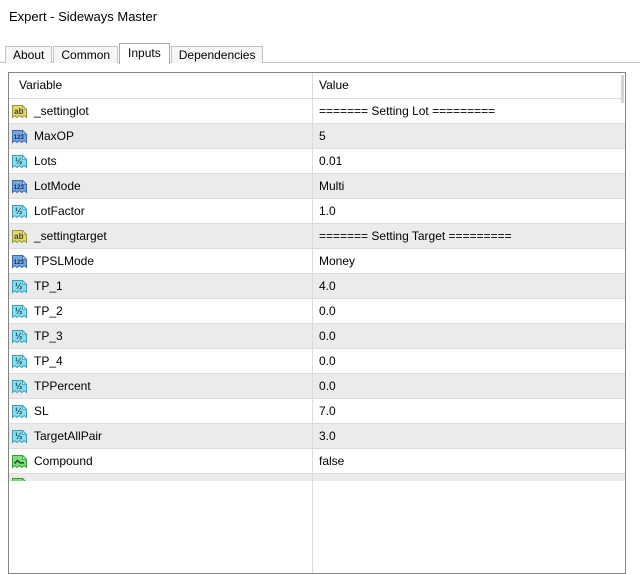 Image resolution: width=640 pixels, height=574 pixels. I want to click on table-row-lotmode: 123 LotMode Multi, so click(317, 186).